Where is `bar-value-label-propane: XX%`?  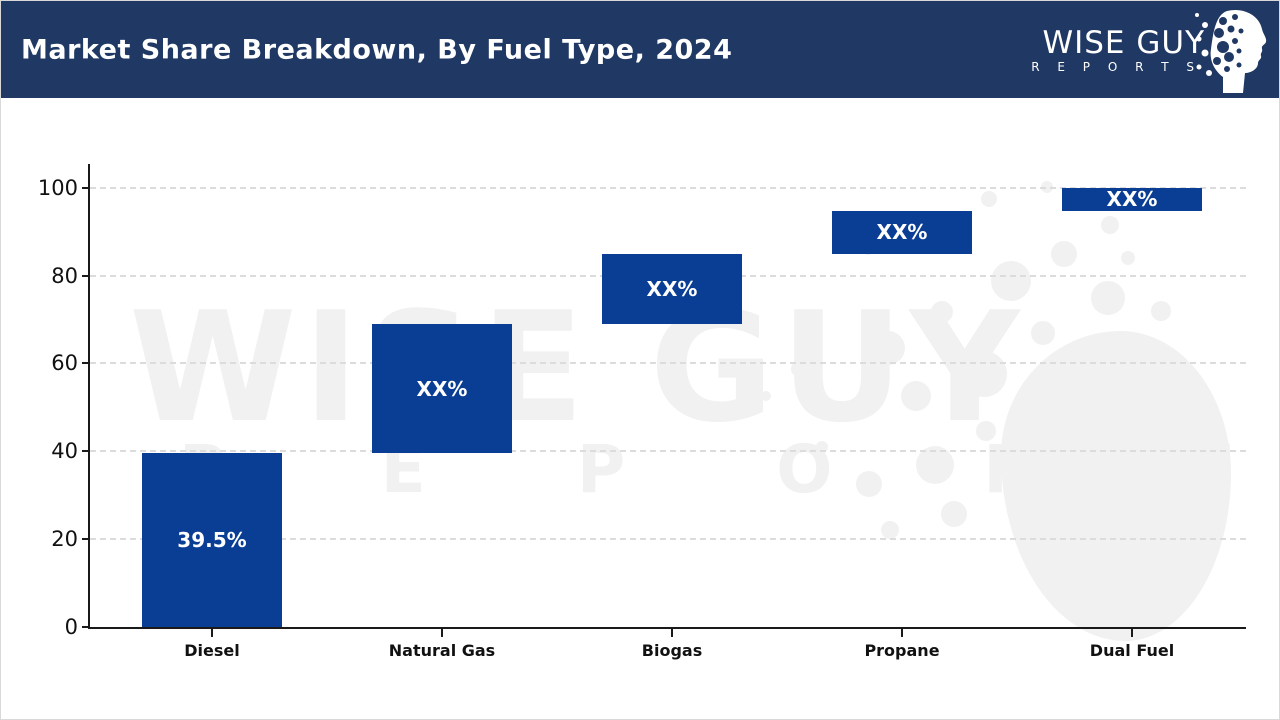
bar-value-label-propane: XX% is located at coordinates (902, 232).